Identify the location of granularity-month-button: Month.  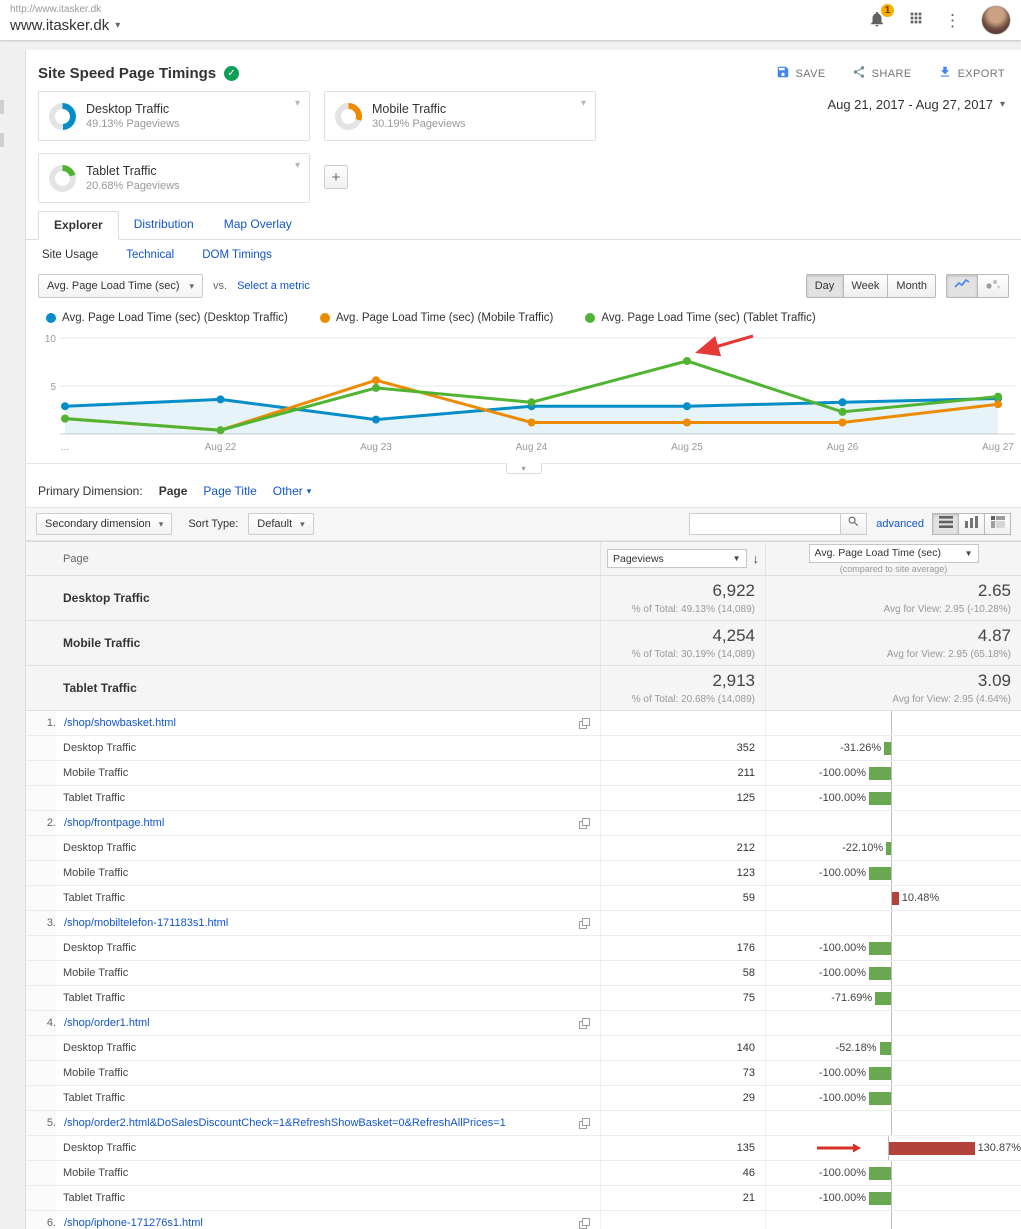
(911, 286).